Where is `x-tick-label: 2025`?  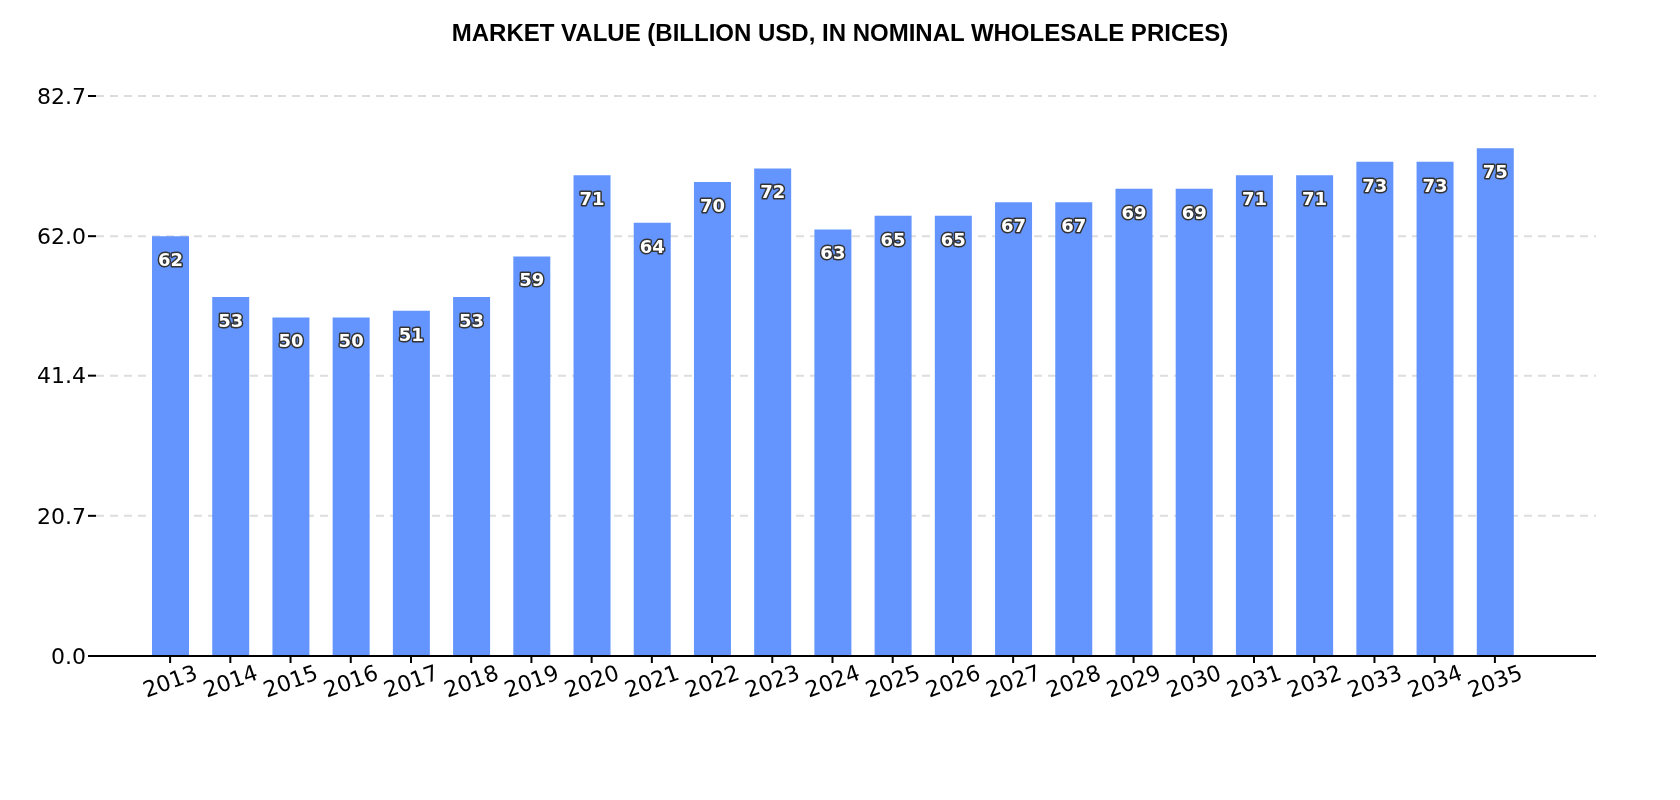 x-tick-label: 2025 is located at coordinates (893, 681).